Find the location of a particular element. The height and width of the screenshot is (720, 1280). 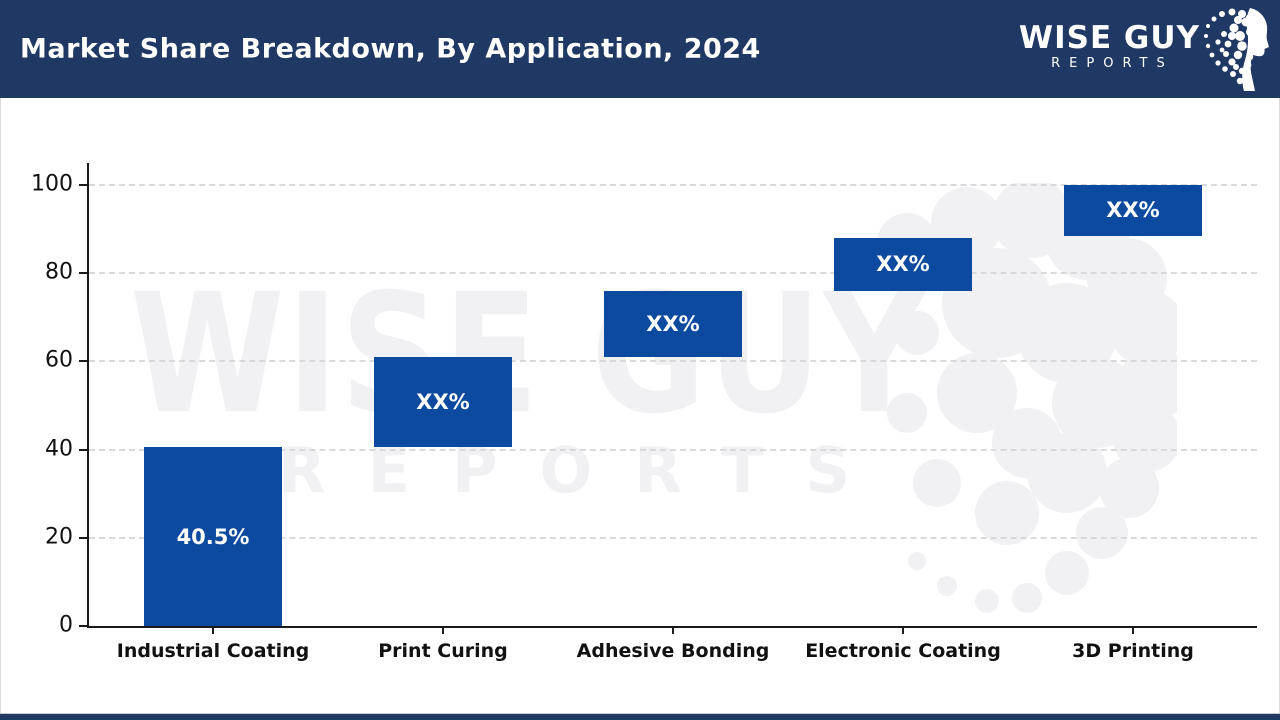

y-tick-label: 40 is located at coordinates (59, 448).